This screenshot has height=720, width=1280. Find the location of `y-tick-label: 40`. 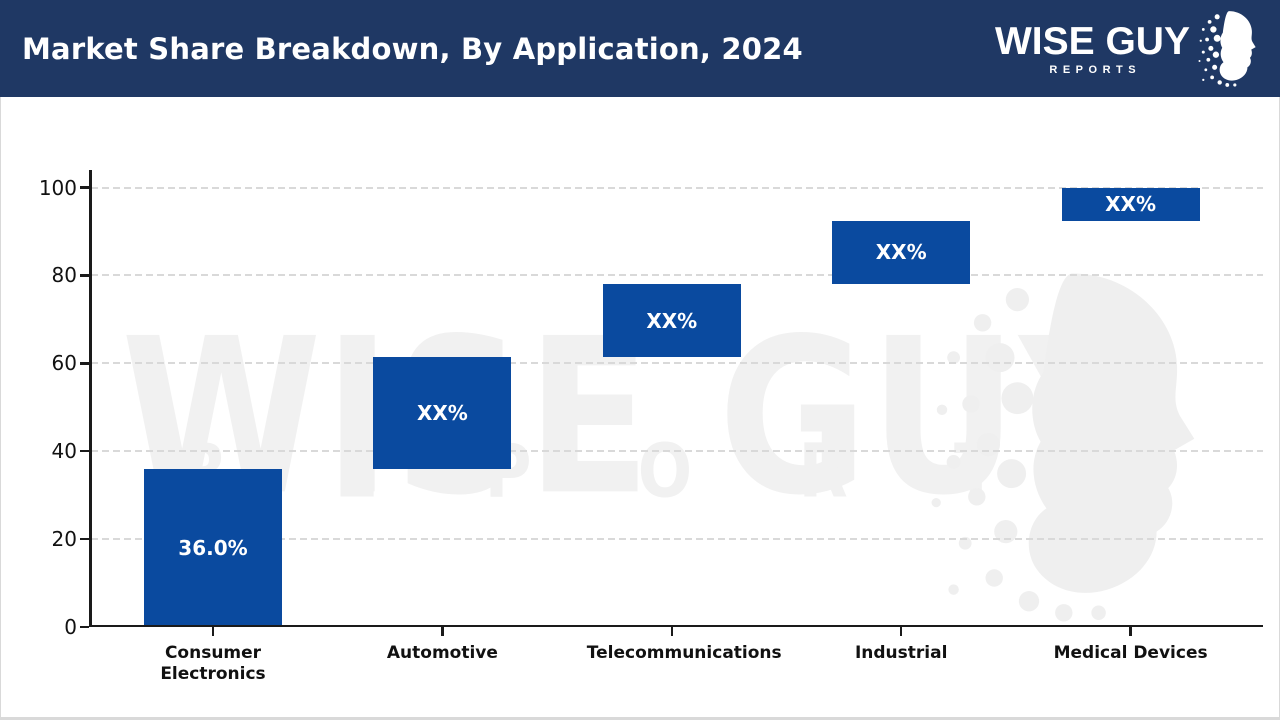

y-tick-label: 40 is located at coordinates (64, 451).